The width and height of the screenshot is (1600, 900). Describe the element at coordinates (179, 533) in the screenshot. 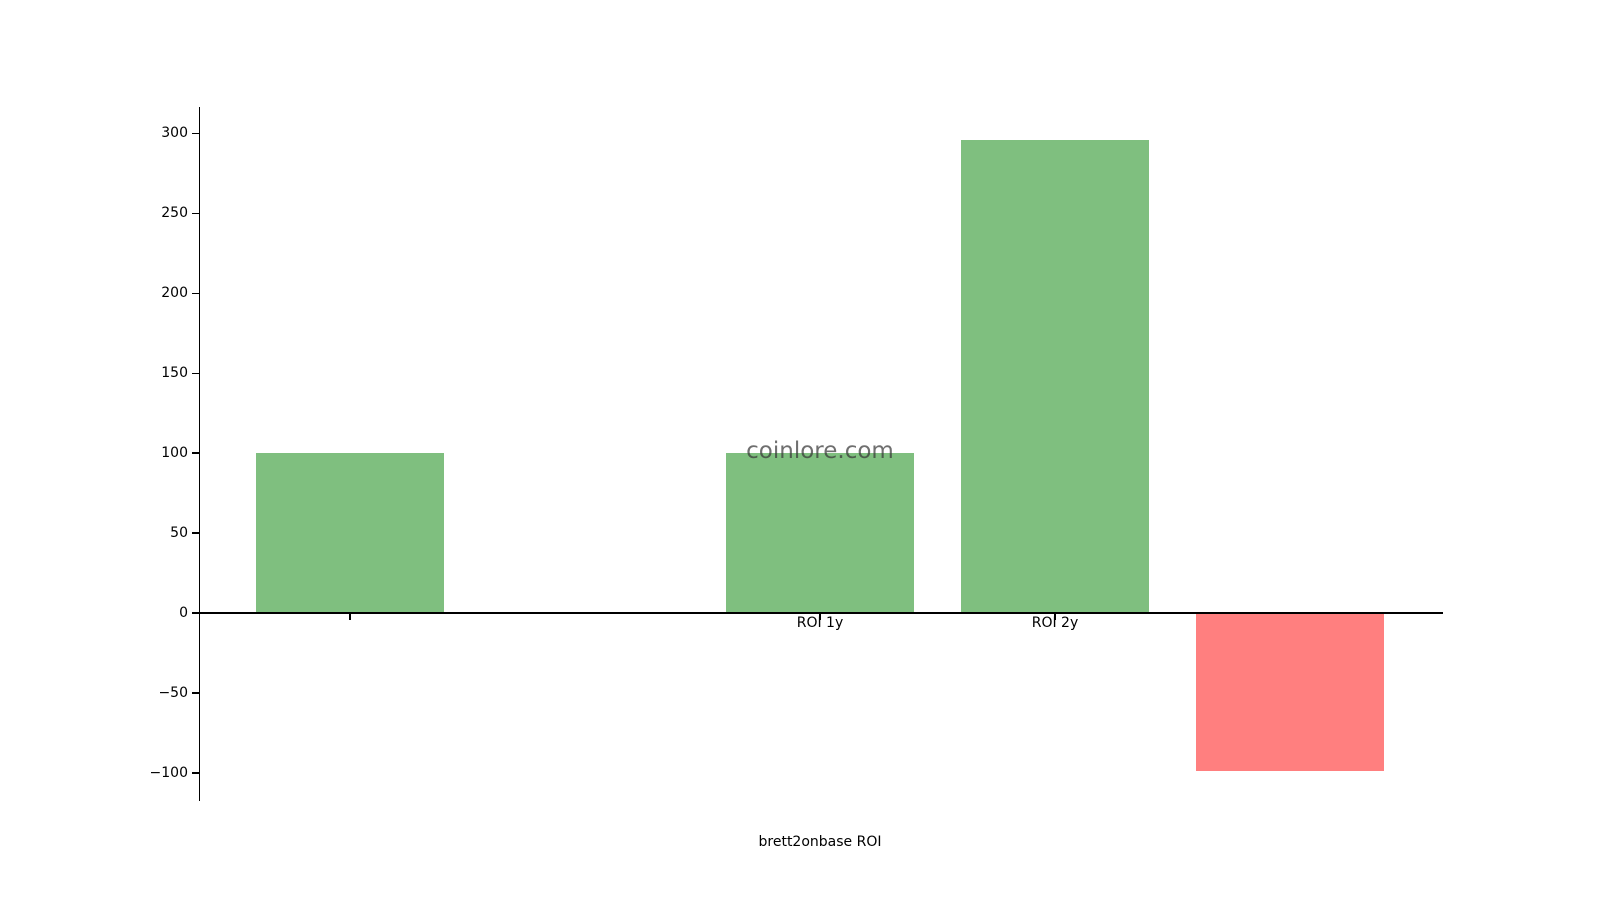

I see `y-tick-label: 50` at that location.